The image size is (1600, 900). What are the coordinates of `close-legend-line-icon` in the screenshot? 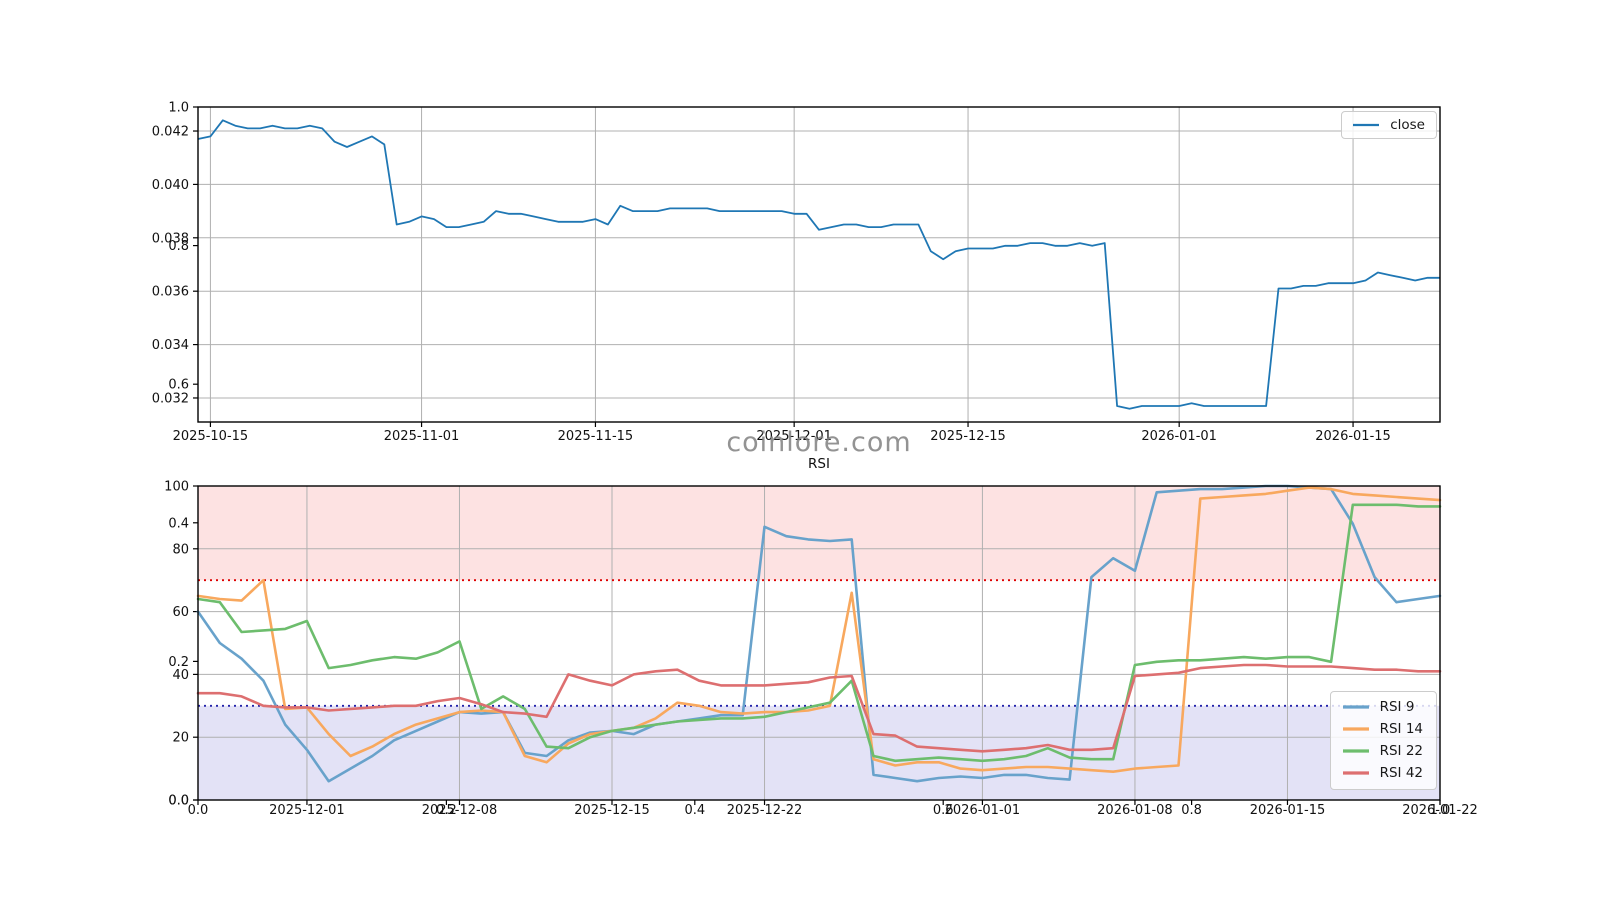 It's located at (1366, 125).